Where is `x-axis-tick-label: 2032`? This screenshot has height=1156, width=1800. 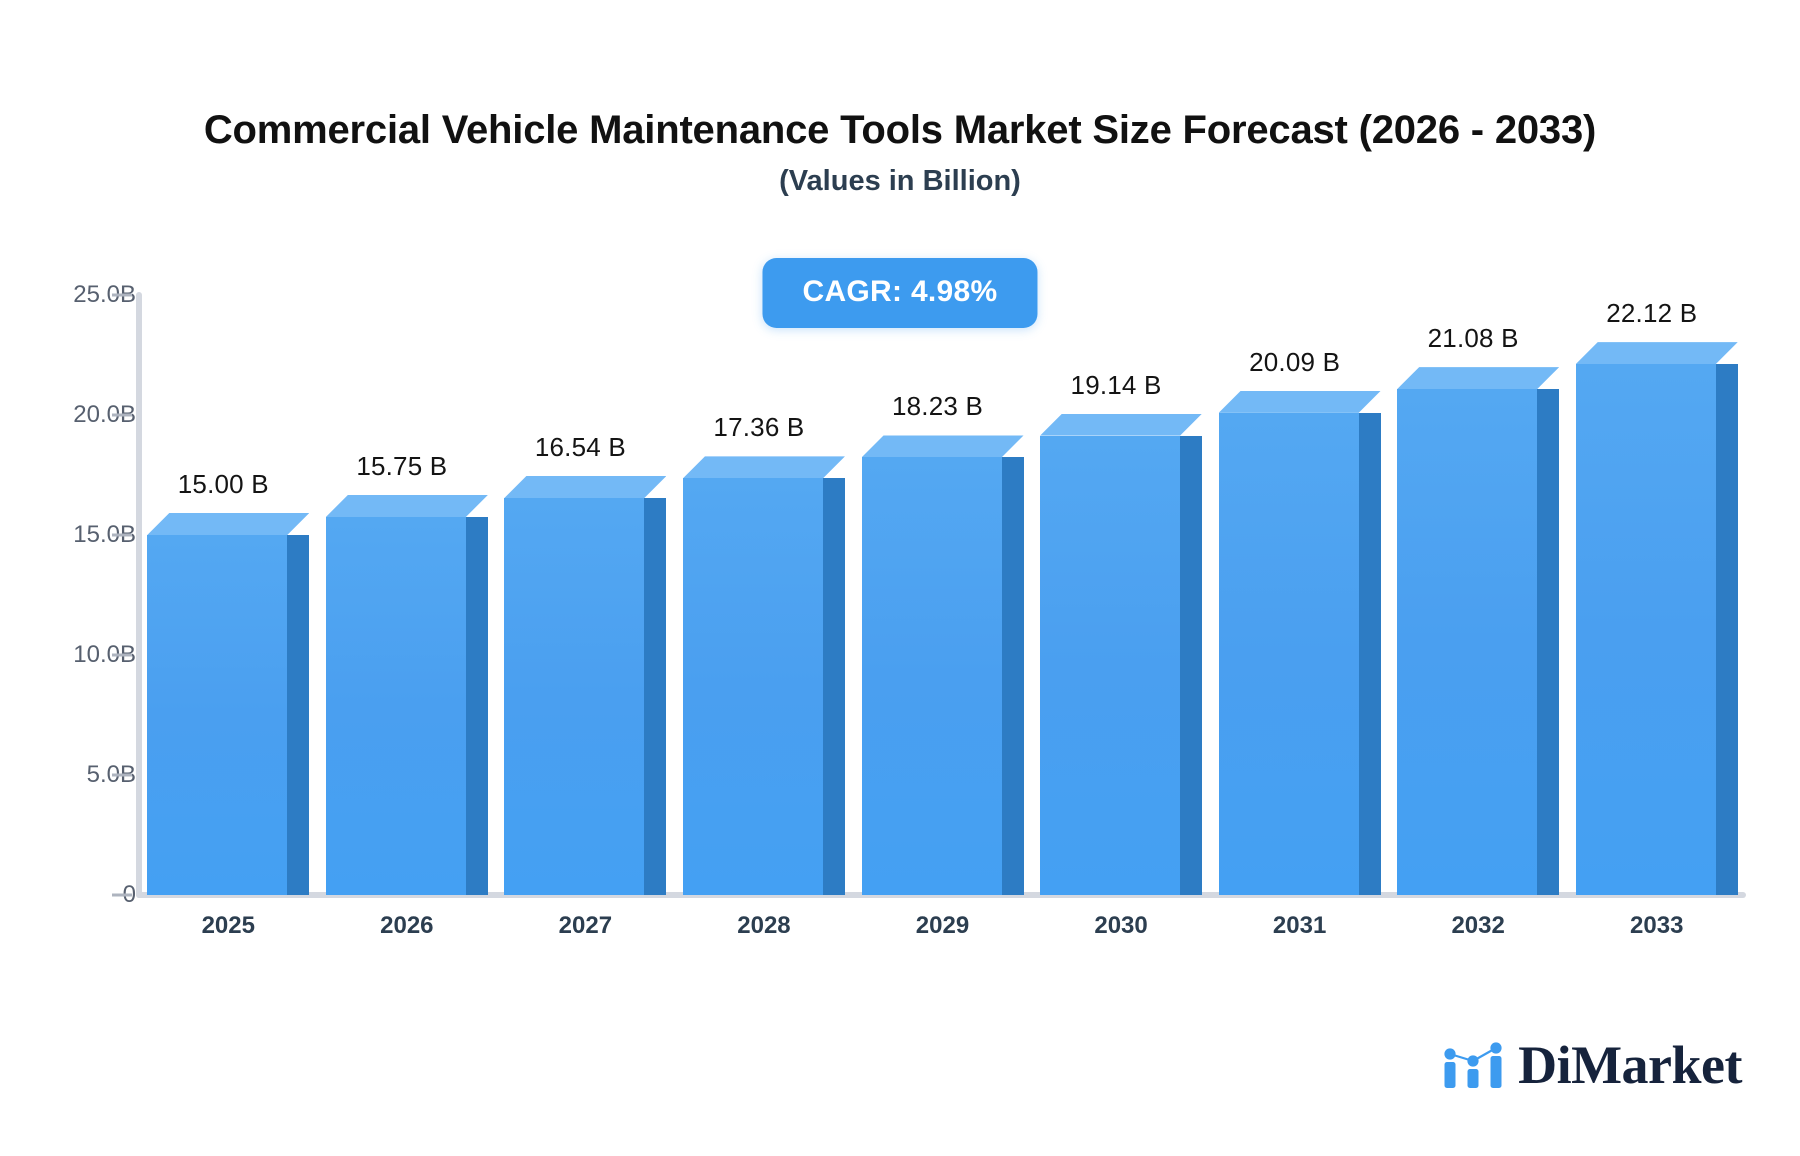 x-axis-tick-label: 2032 is located at coordinates (1478, 925).